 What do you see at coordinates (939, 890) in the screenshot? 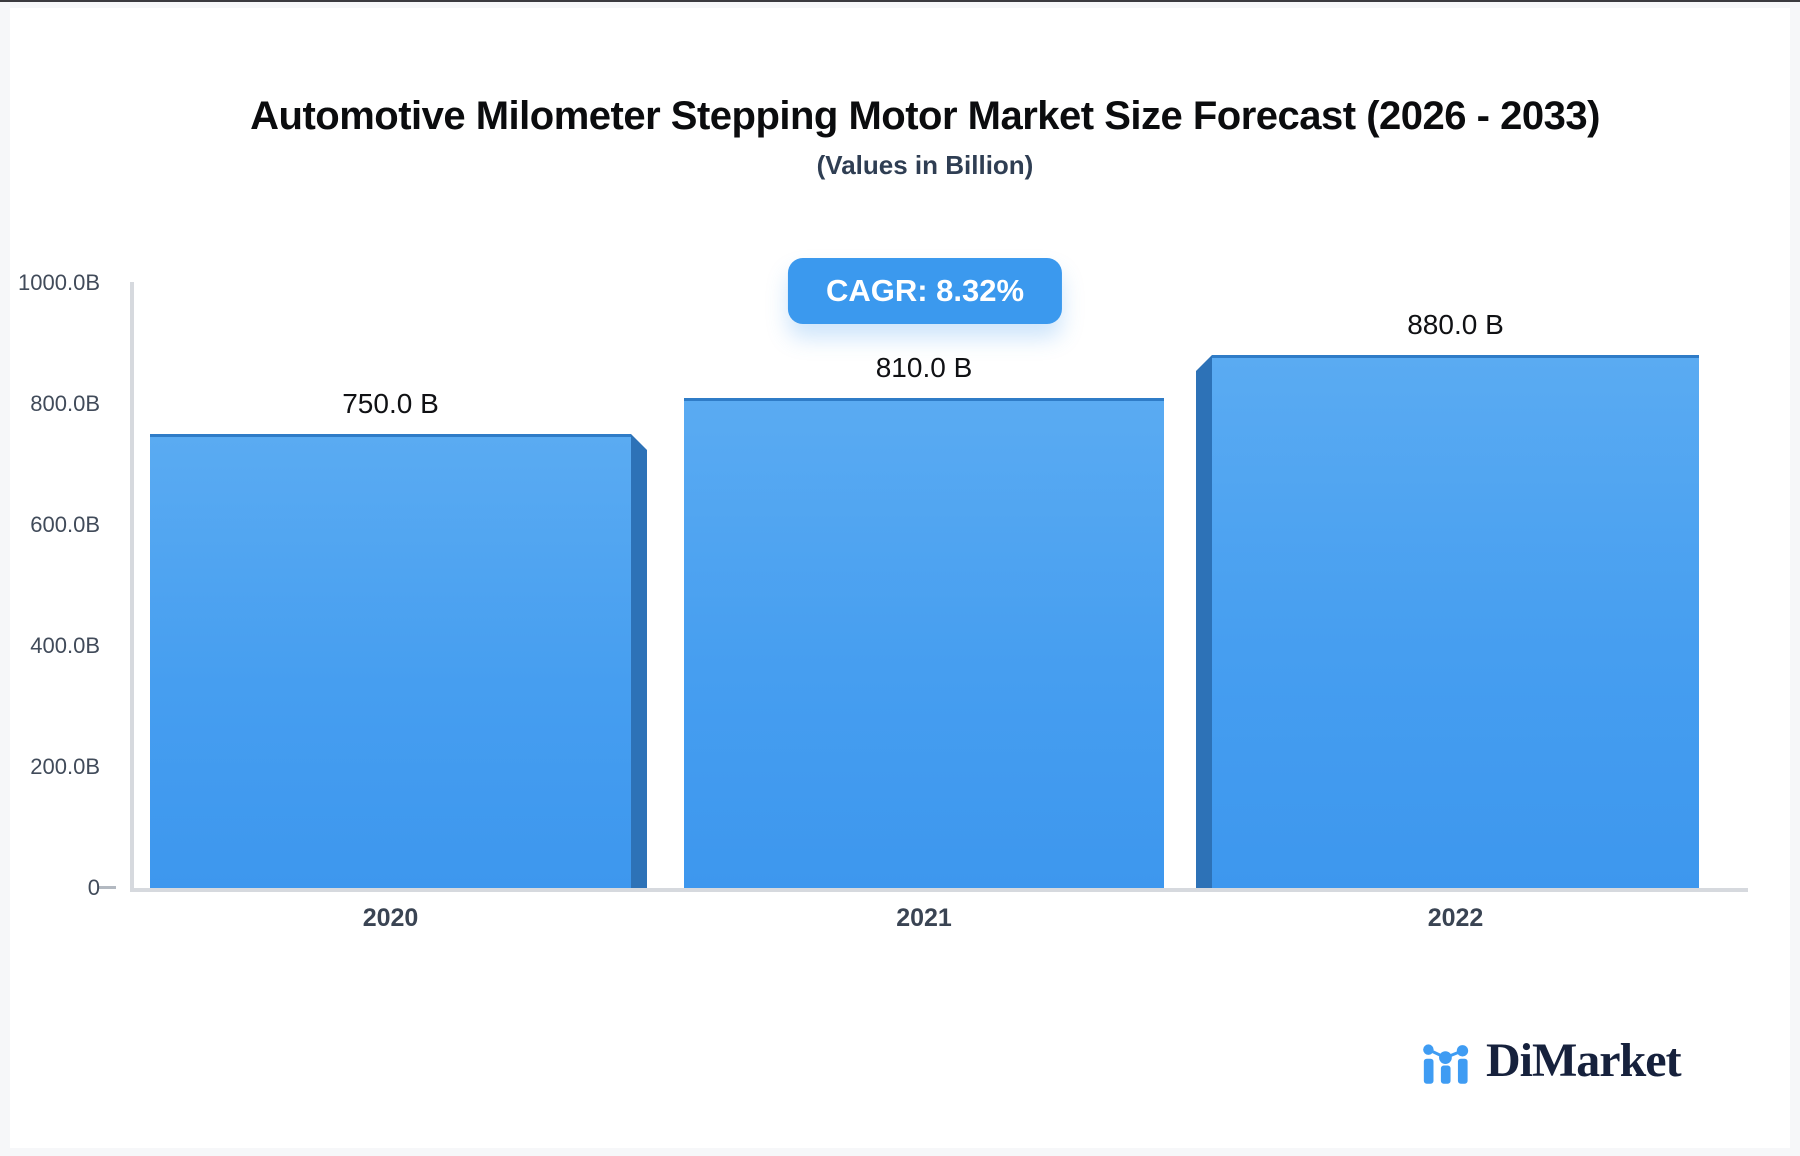
I see `x-axis-line` at bounding box center [939, 890].